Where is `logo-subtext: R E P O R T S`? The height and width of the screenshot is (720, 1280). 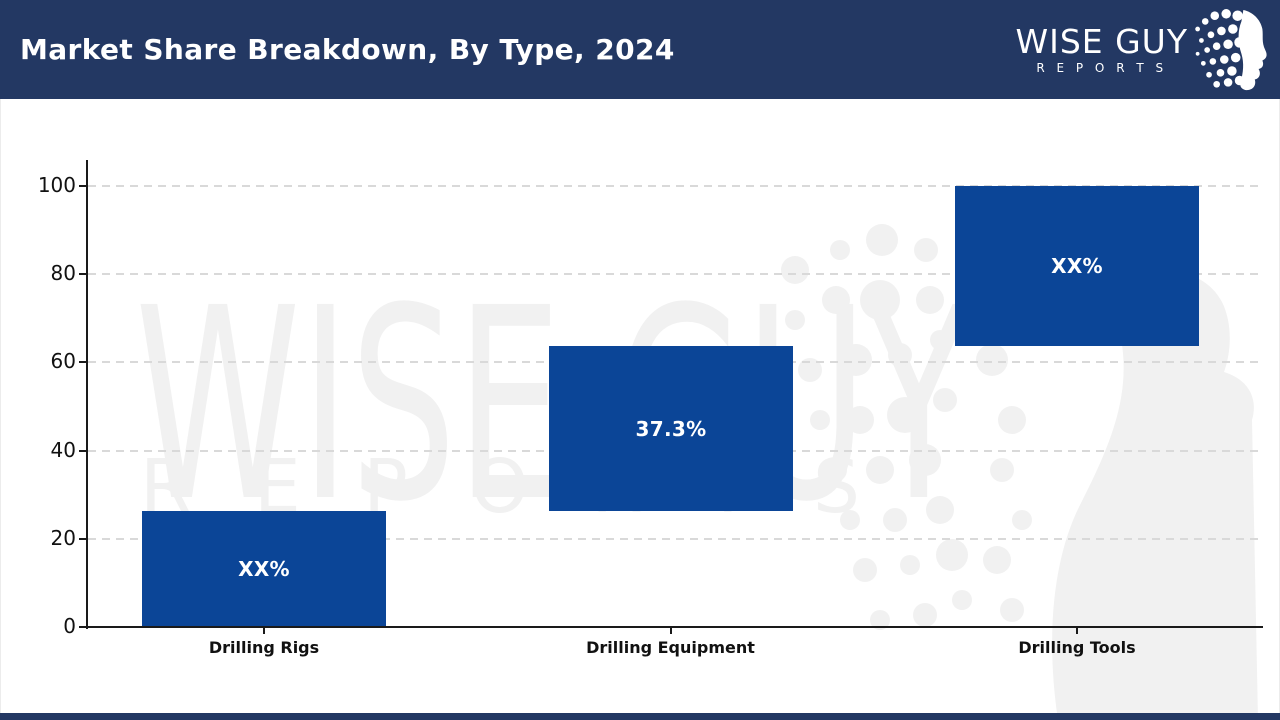
logo-subtext: R E P O R T S is located at coordinates (1102, 68).